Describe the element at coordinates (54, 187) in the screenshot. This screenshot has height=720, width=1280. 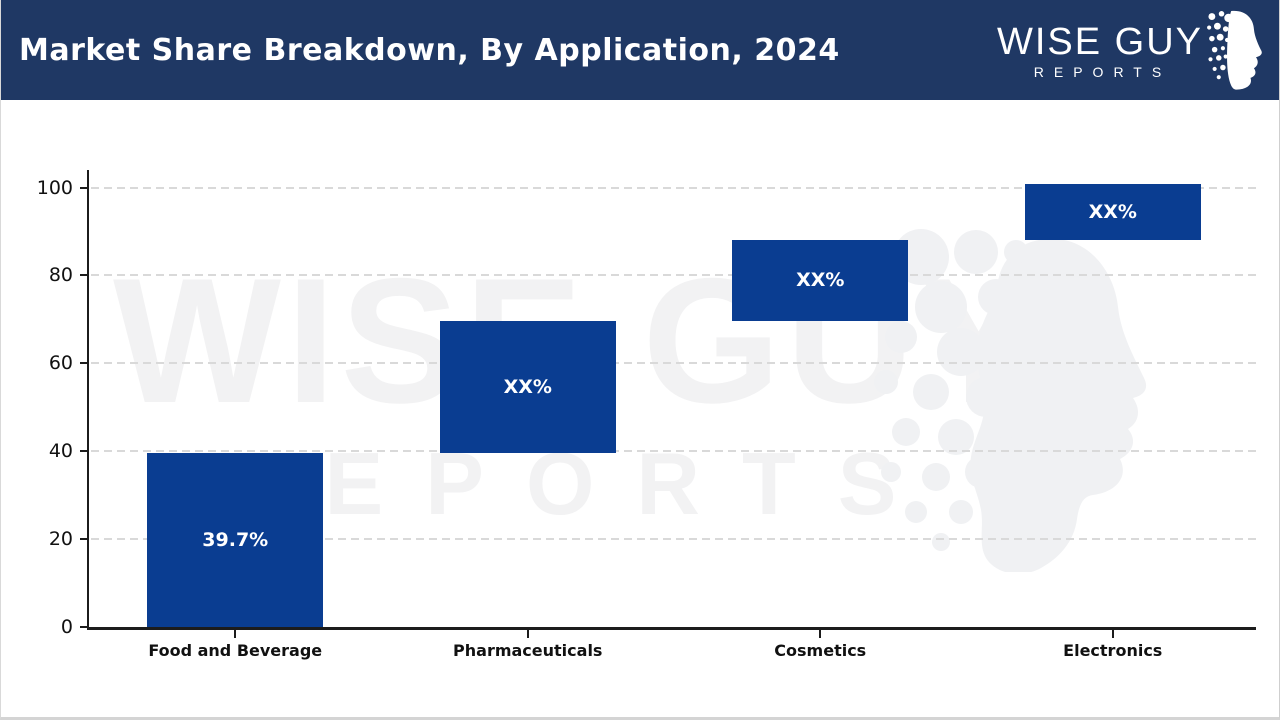
I see `y-tick-label: 100` at that location.